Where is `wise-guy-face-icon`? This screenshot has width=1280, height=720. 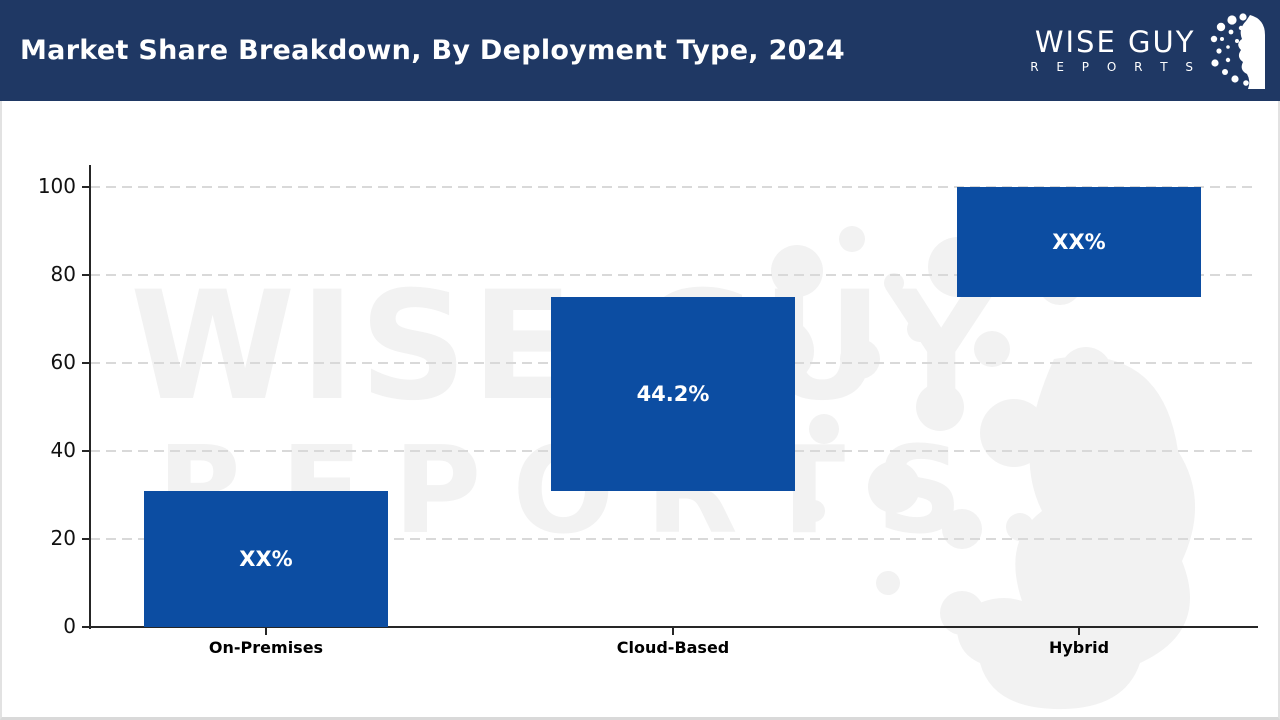 wise-guy-face-icon is located at coordinates (1237, 50).